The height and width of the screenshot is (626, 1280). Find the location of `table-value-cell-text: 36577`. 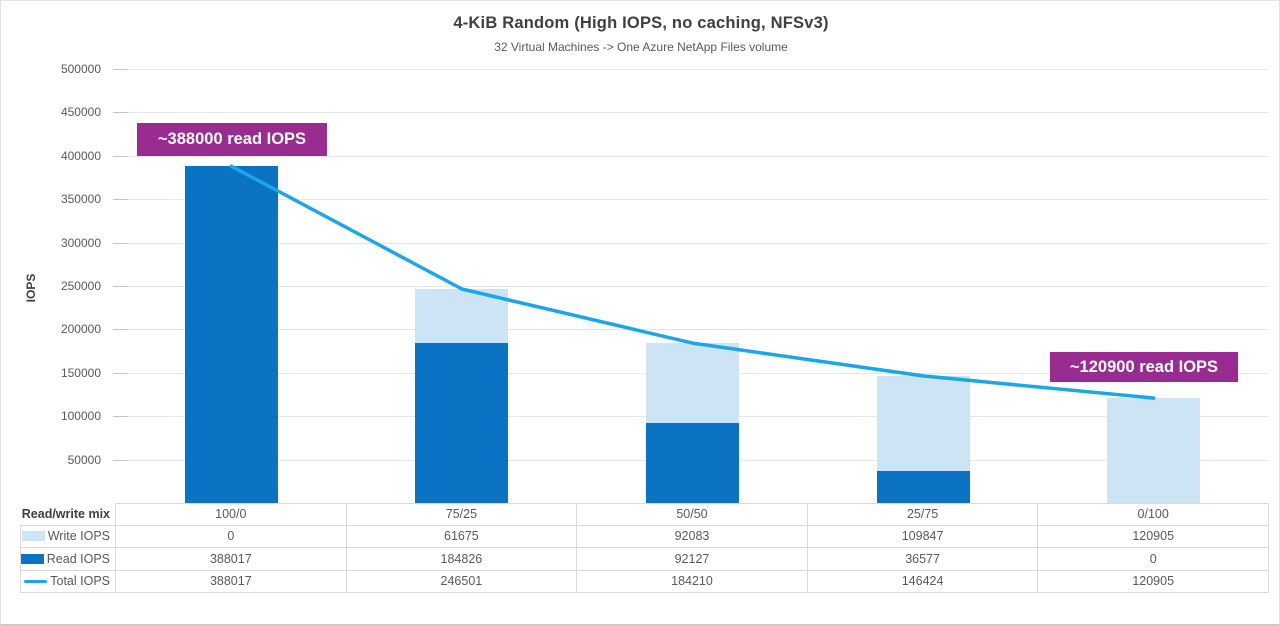

table-value-cell-text: 36577 is located at coordinates (922, 558).